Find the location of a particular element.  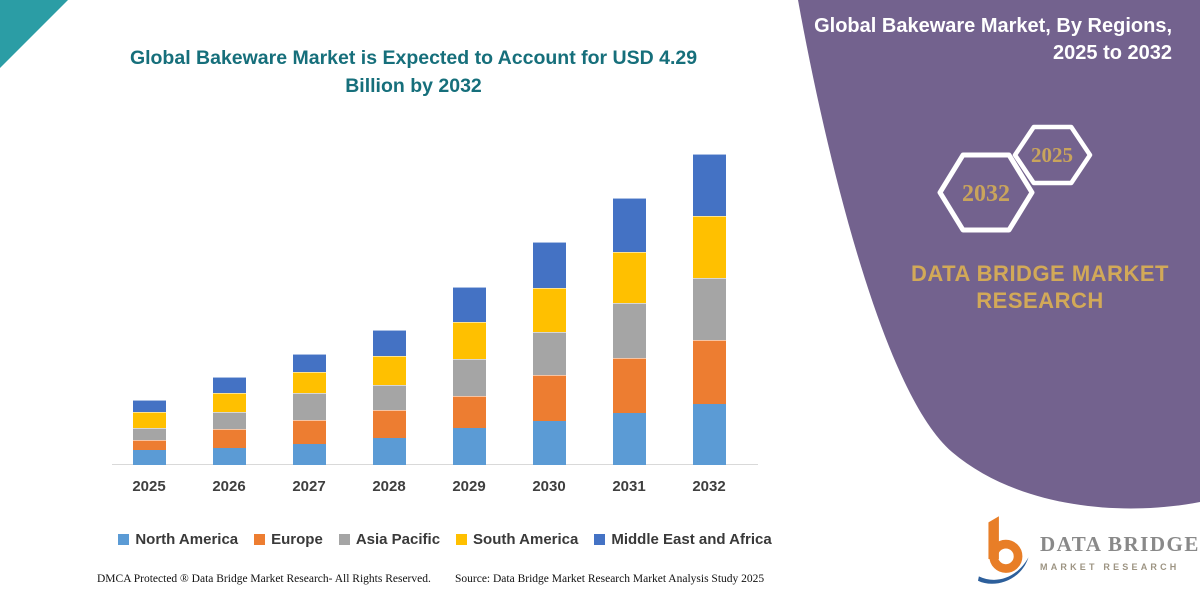

bar-segment-2028-north-america is located at coordinates (389, 451).